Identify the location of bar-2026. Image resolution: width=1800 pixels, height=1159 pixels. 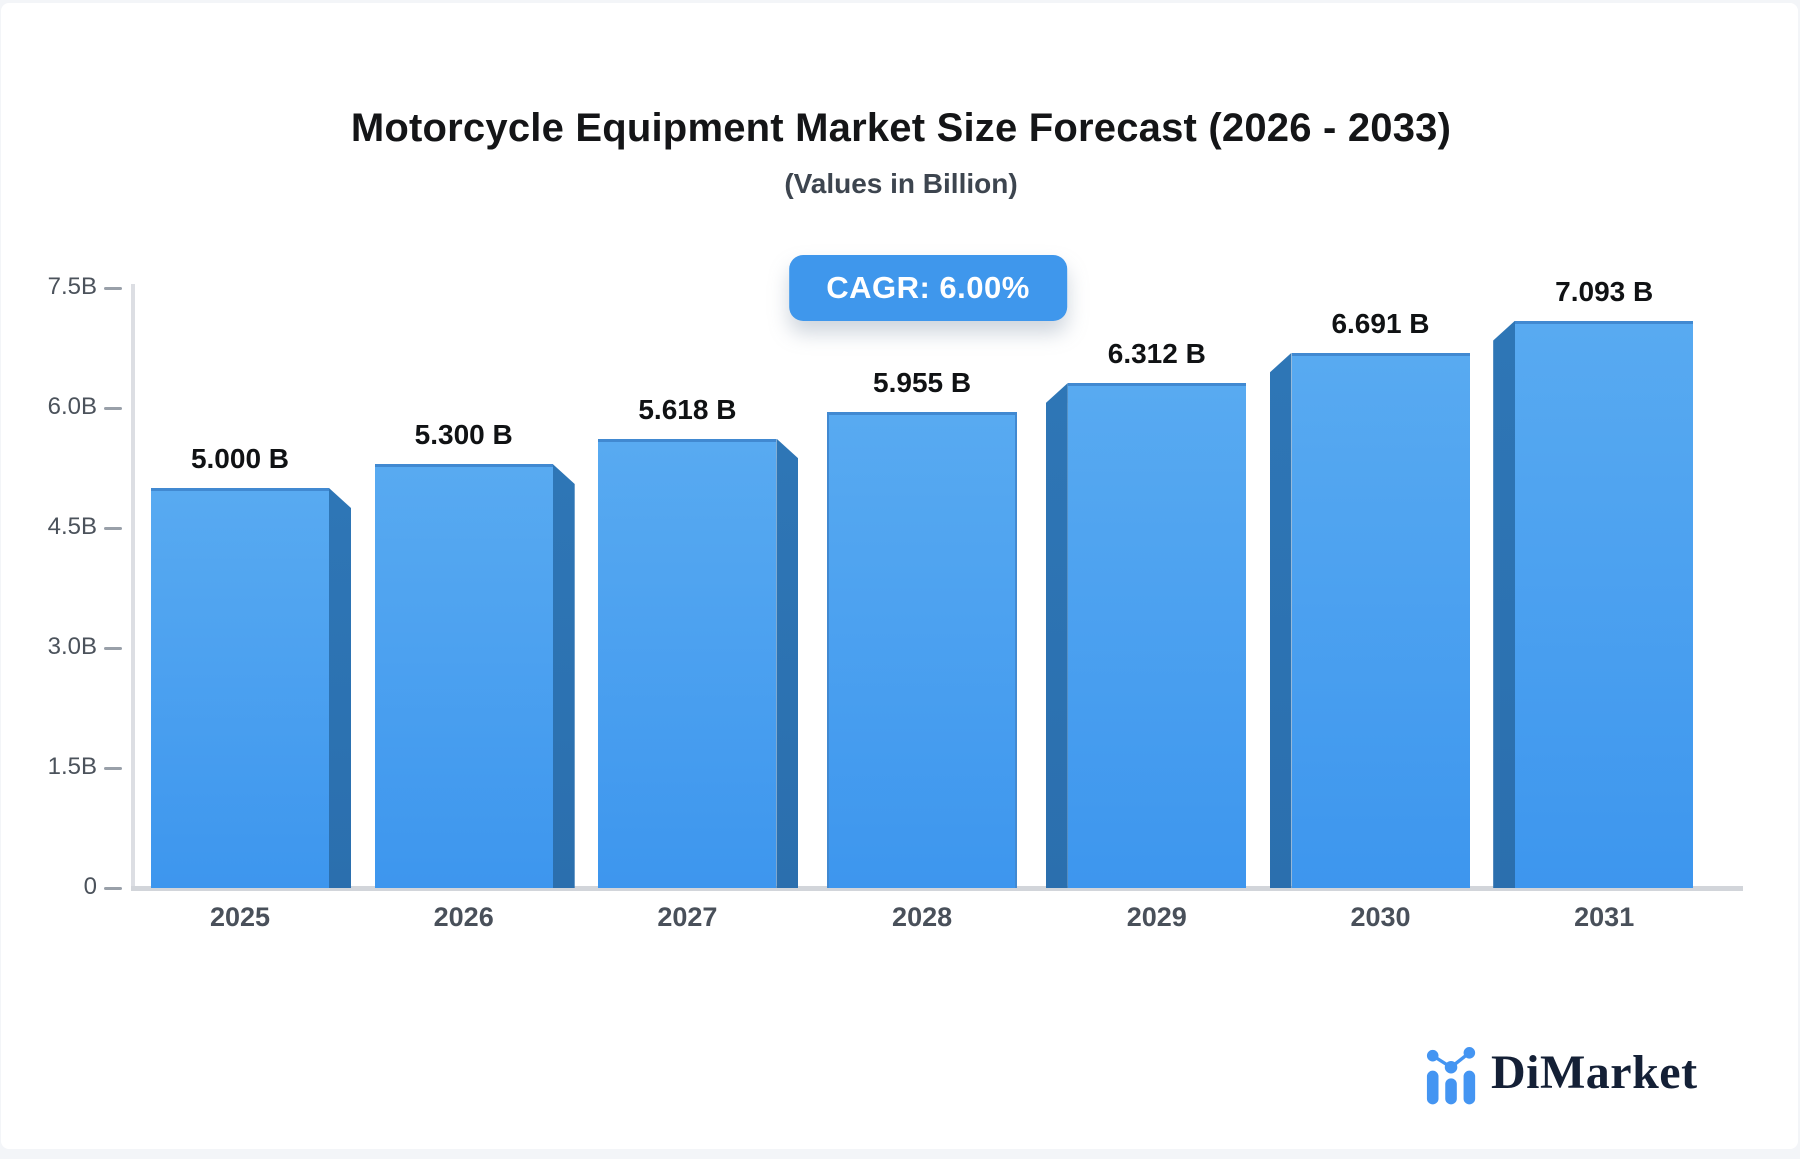
(463, 676).